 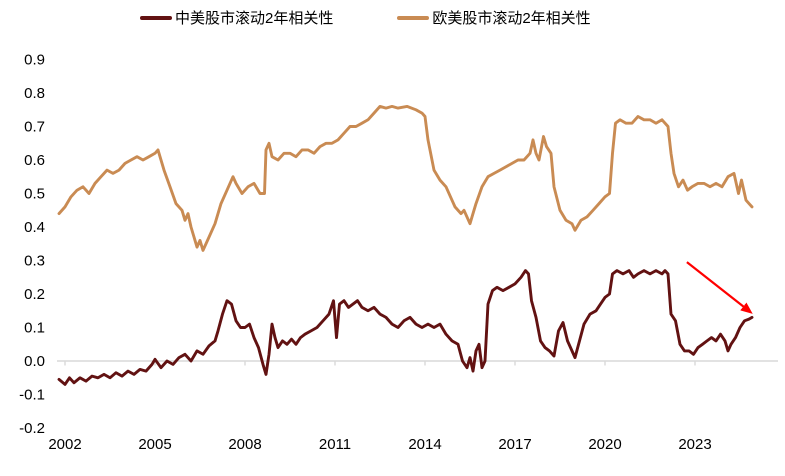 What do you see at coordinates (244, 444) in the screenshot?
I see `x-axis-tick-label: 2008` at bounding box center [244, 444].